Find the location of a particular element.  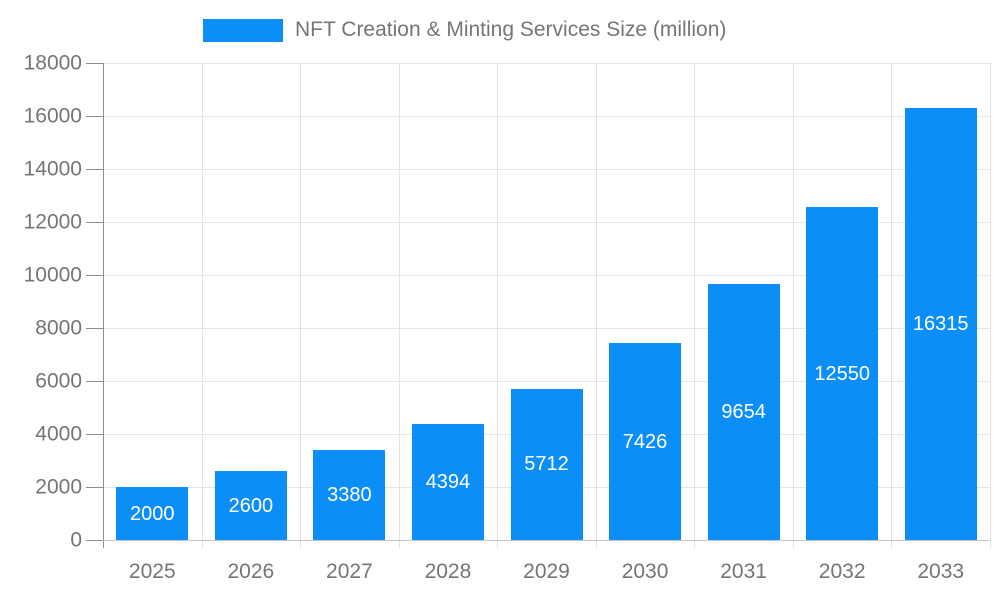

legend-swatch is located at coordinates (243, 30).